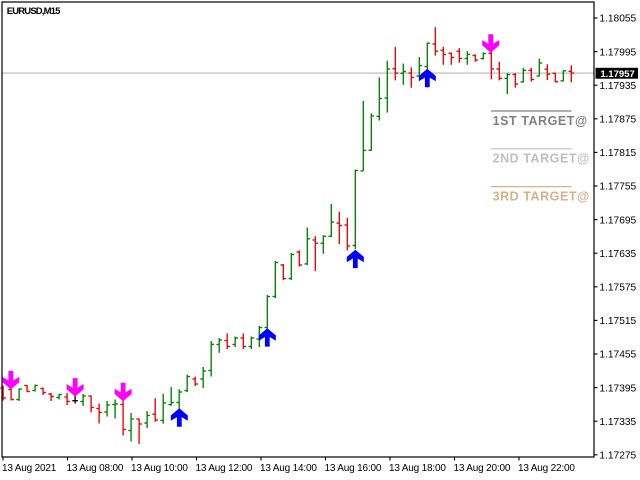 This screenshot has height=480, width=640. Describe the element at coordinates (224, 468) in the screenshot. I see `svg-text: 13 Aug 12:00` at that location.